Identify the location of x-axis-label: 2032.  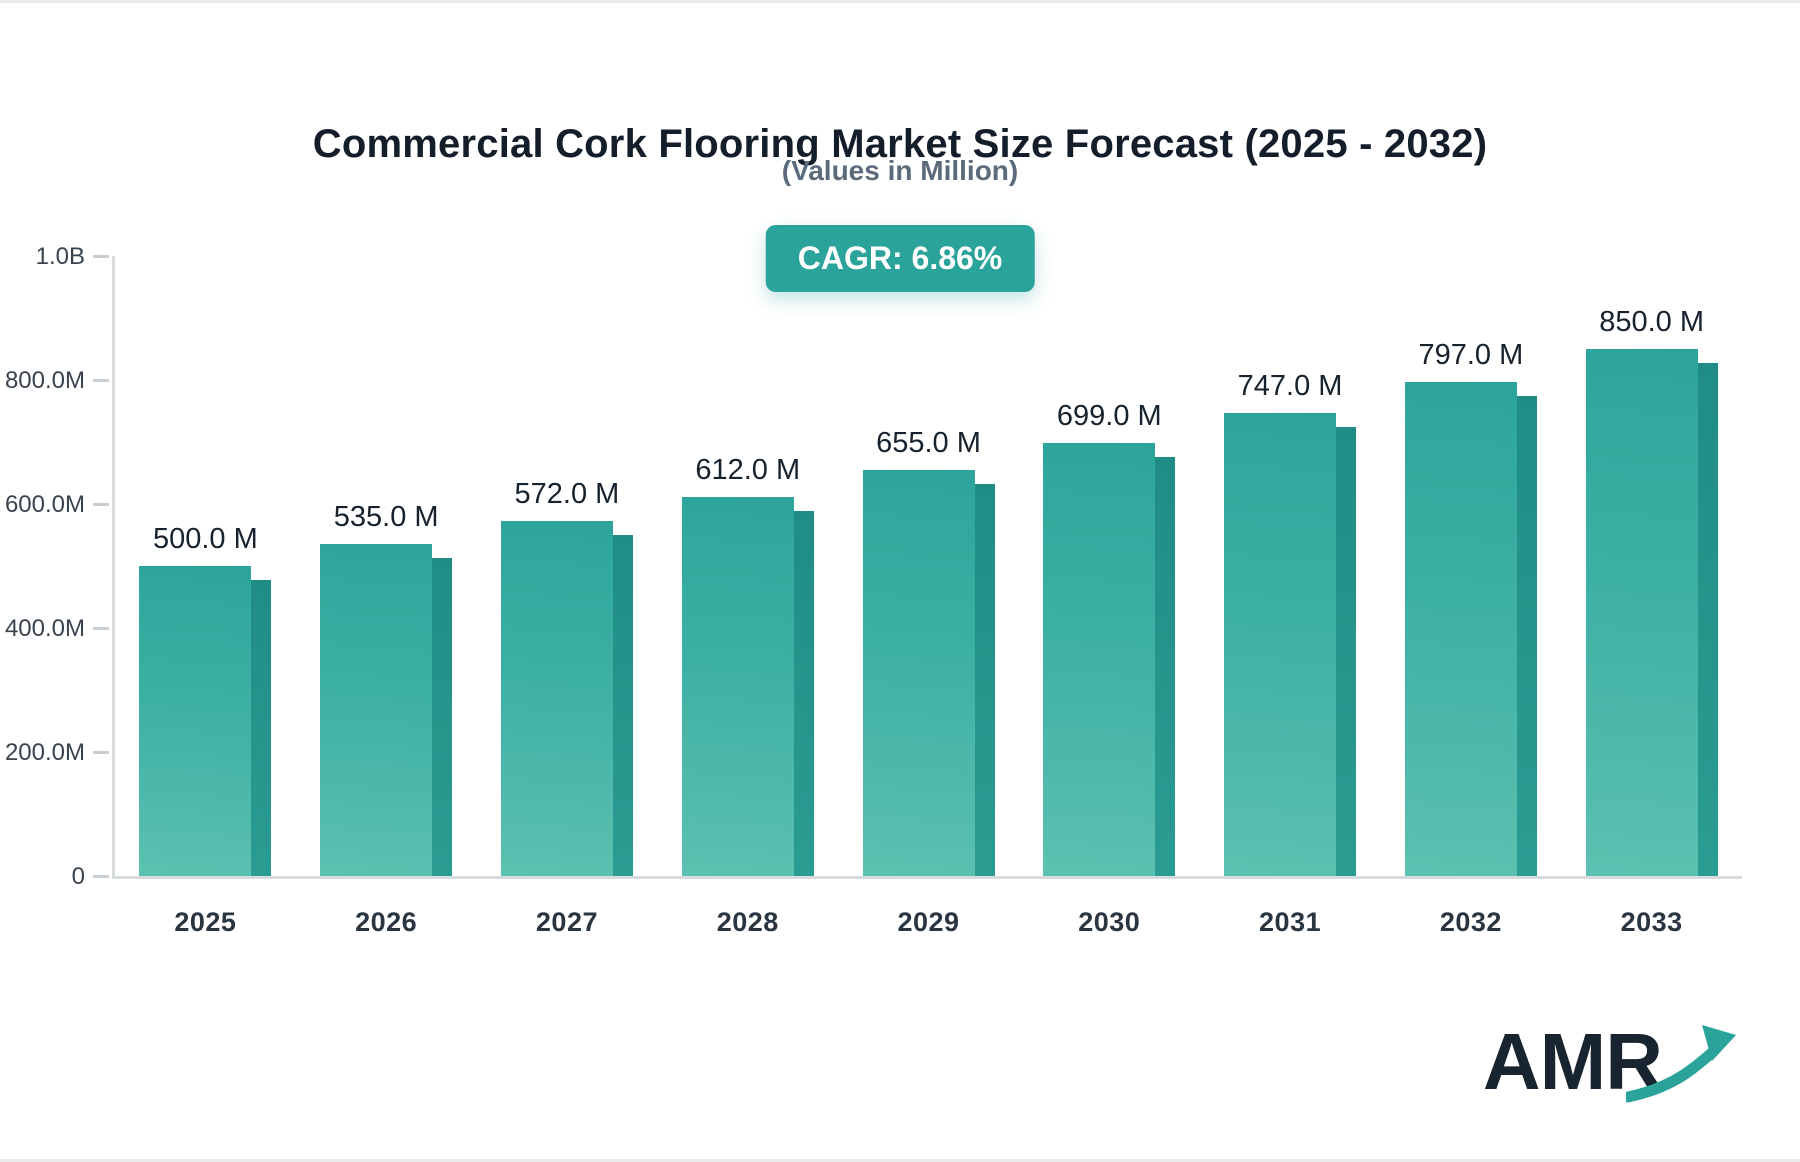
(1470, 922).